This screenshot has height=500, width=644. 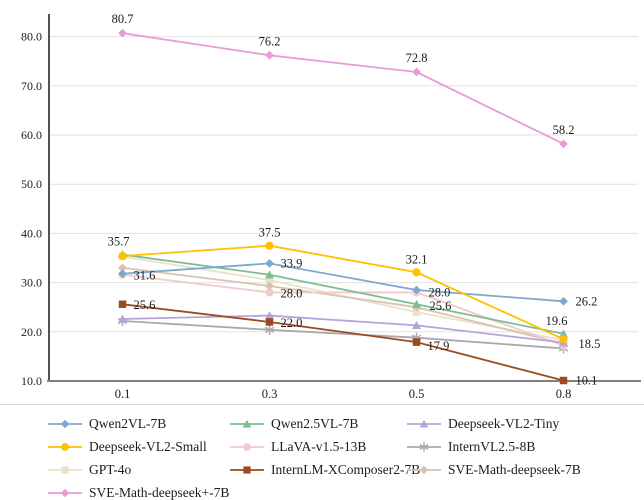 What do you see at coordinates (417, 259) in the screenshot?
I see `data-label: 32.1` at bounding box center [417, 259].